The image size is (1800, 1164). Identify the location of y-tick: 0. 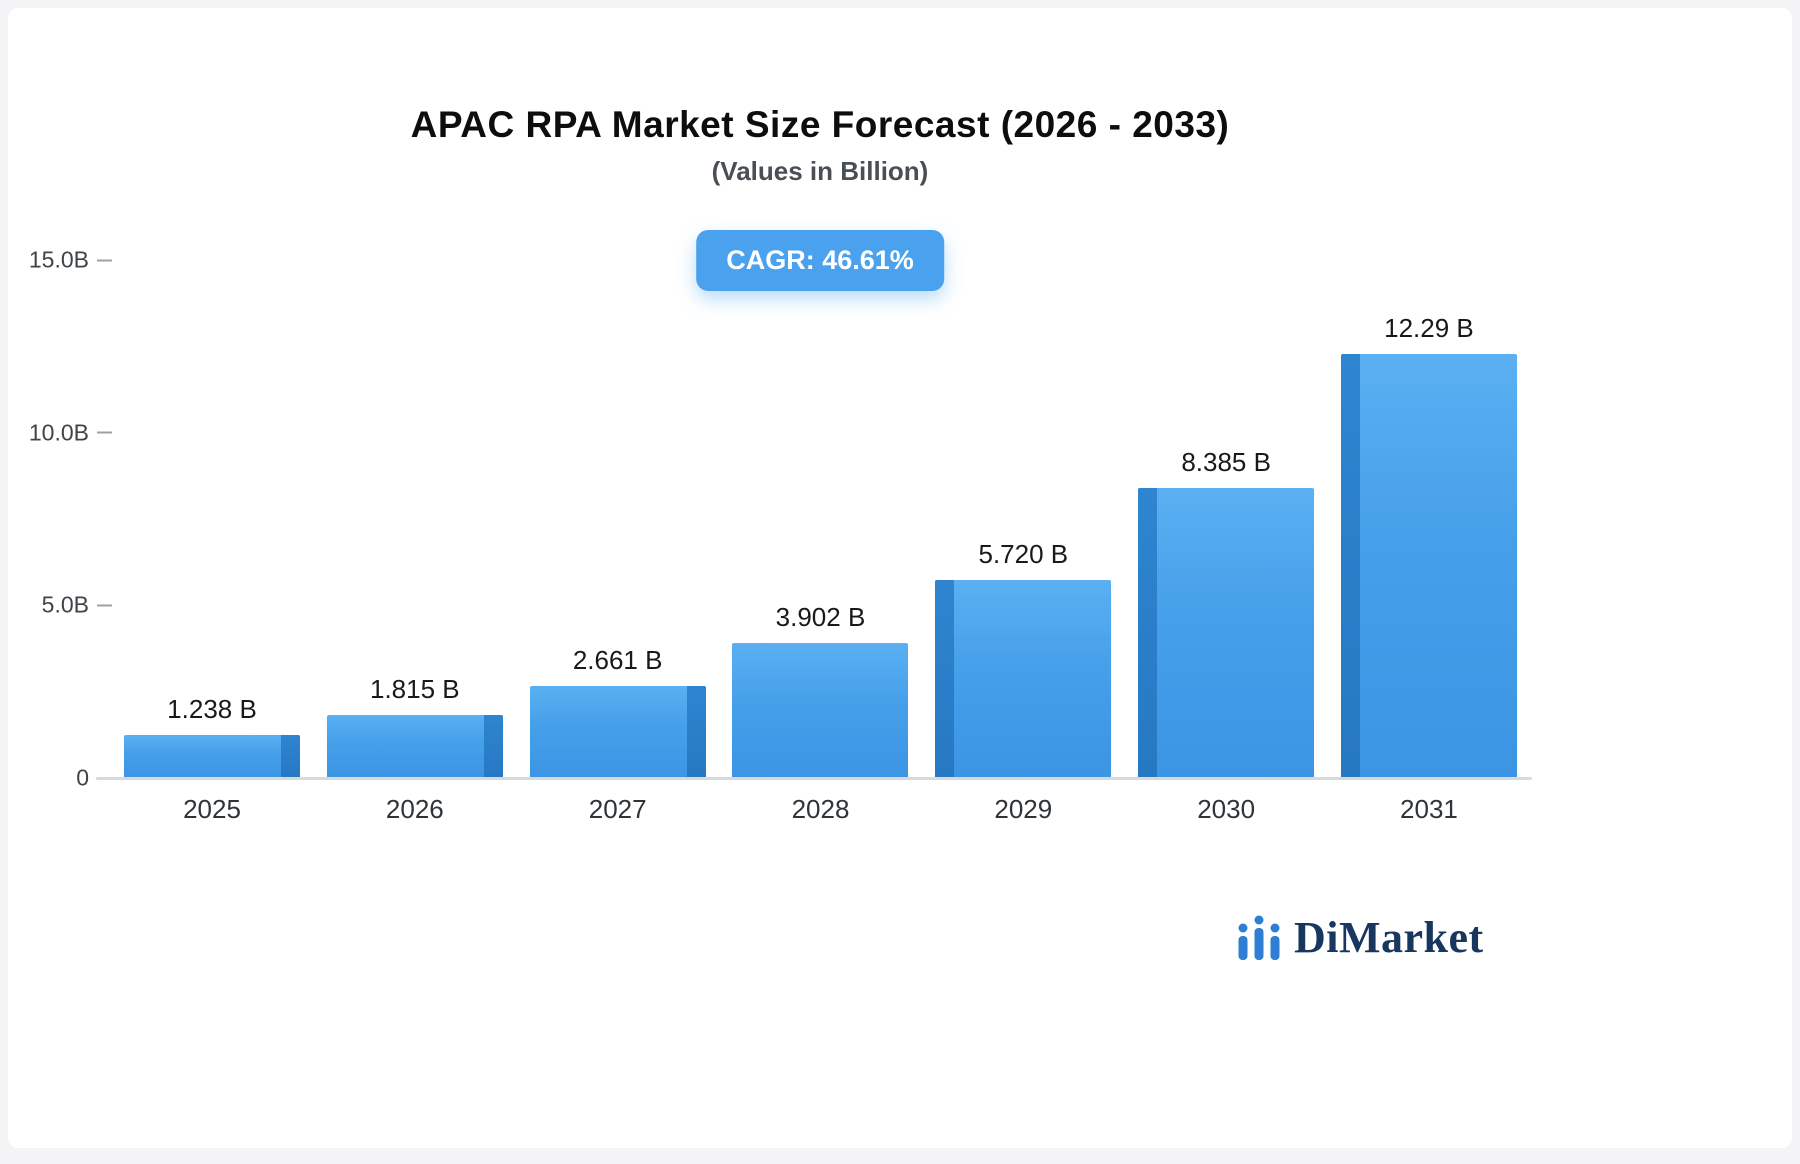
(94, 778).